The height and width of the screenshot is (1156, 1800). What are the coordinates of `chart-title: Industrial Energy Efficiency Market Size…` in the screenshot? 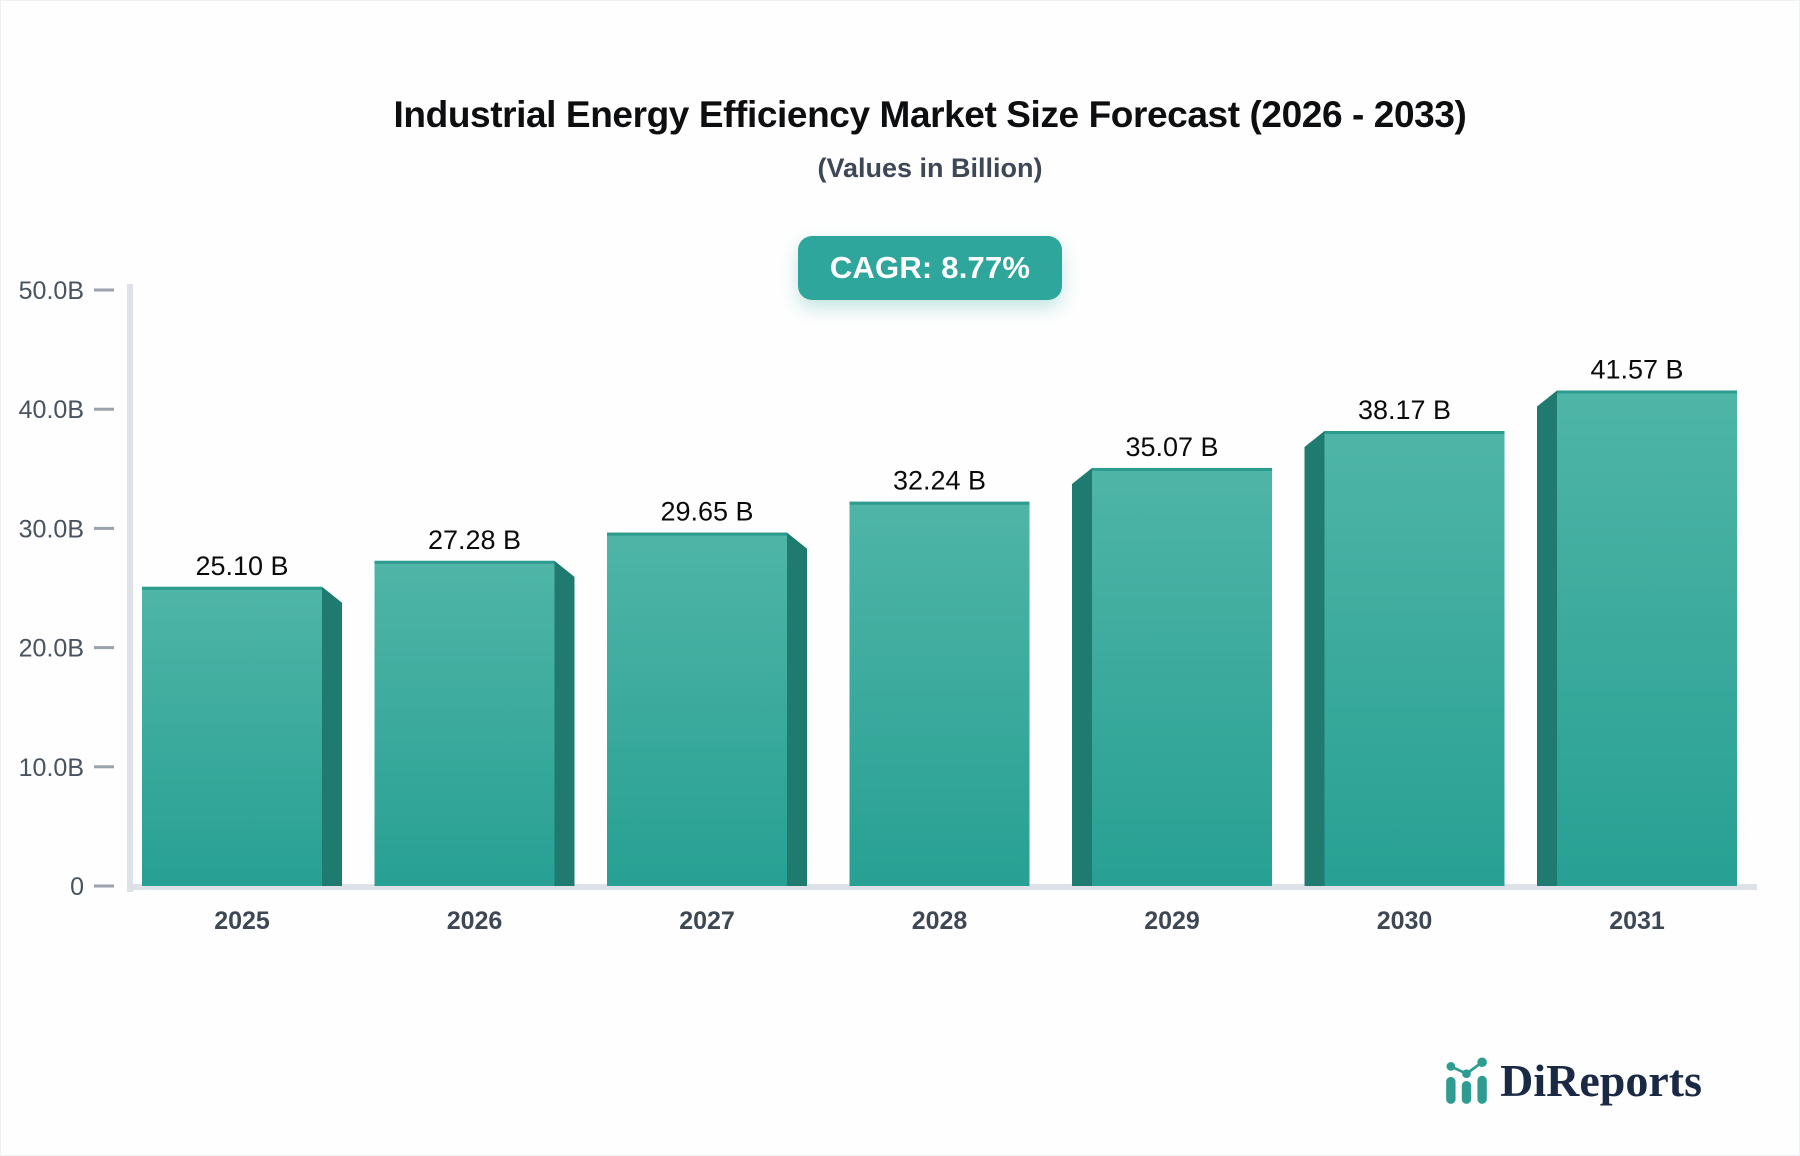 It's located at (930, 114).